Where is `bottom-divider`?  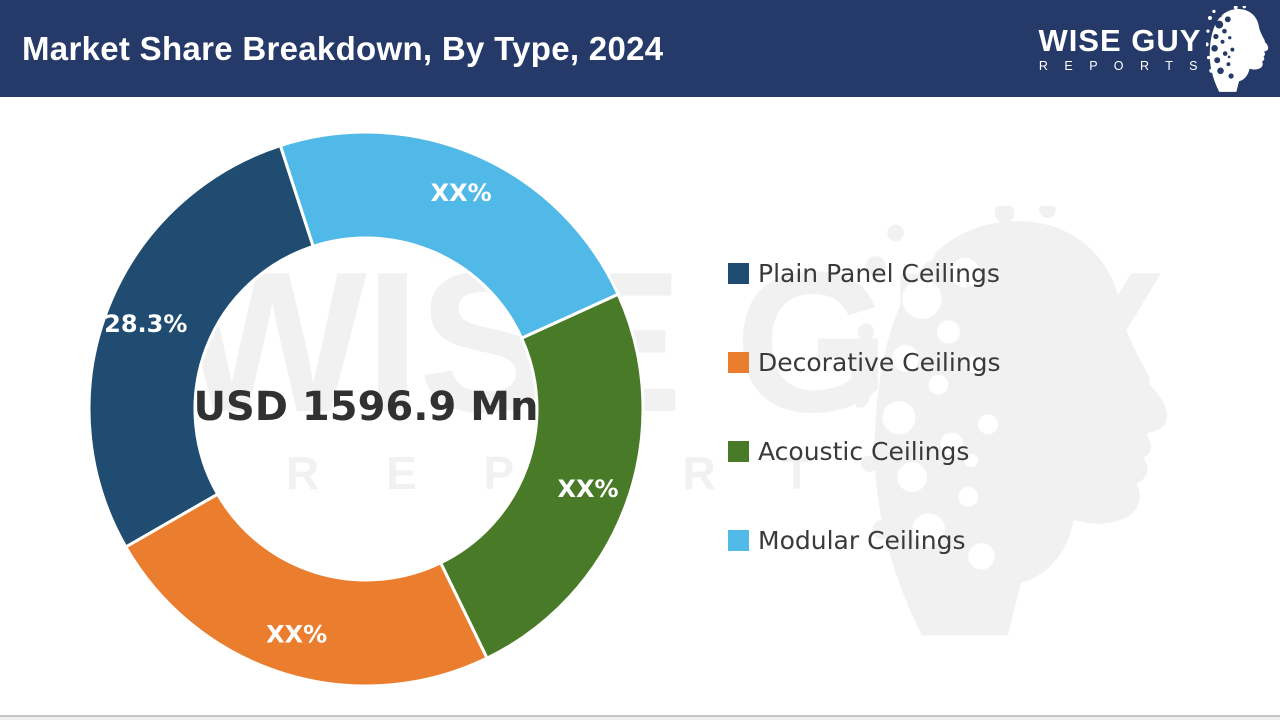
bottom-divider is located at coordinates (640, 716).